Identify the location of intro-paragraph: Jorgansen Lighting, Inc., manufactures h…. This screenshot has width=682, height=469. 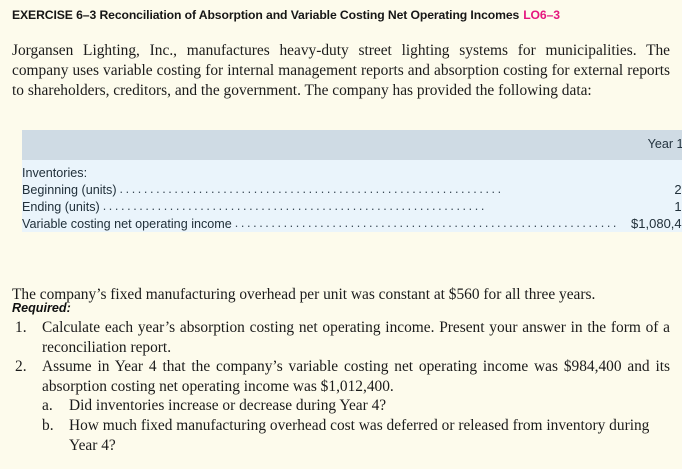
(341, 70).